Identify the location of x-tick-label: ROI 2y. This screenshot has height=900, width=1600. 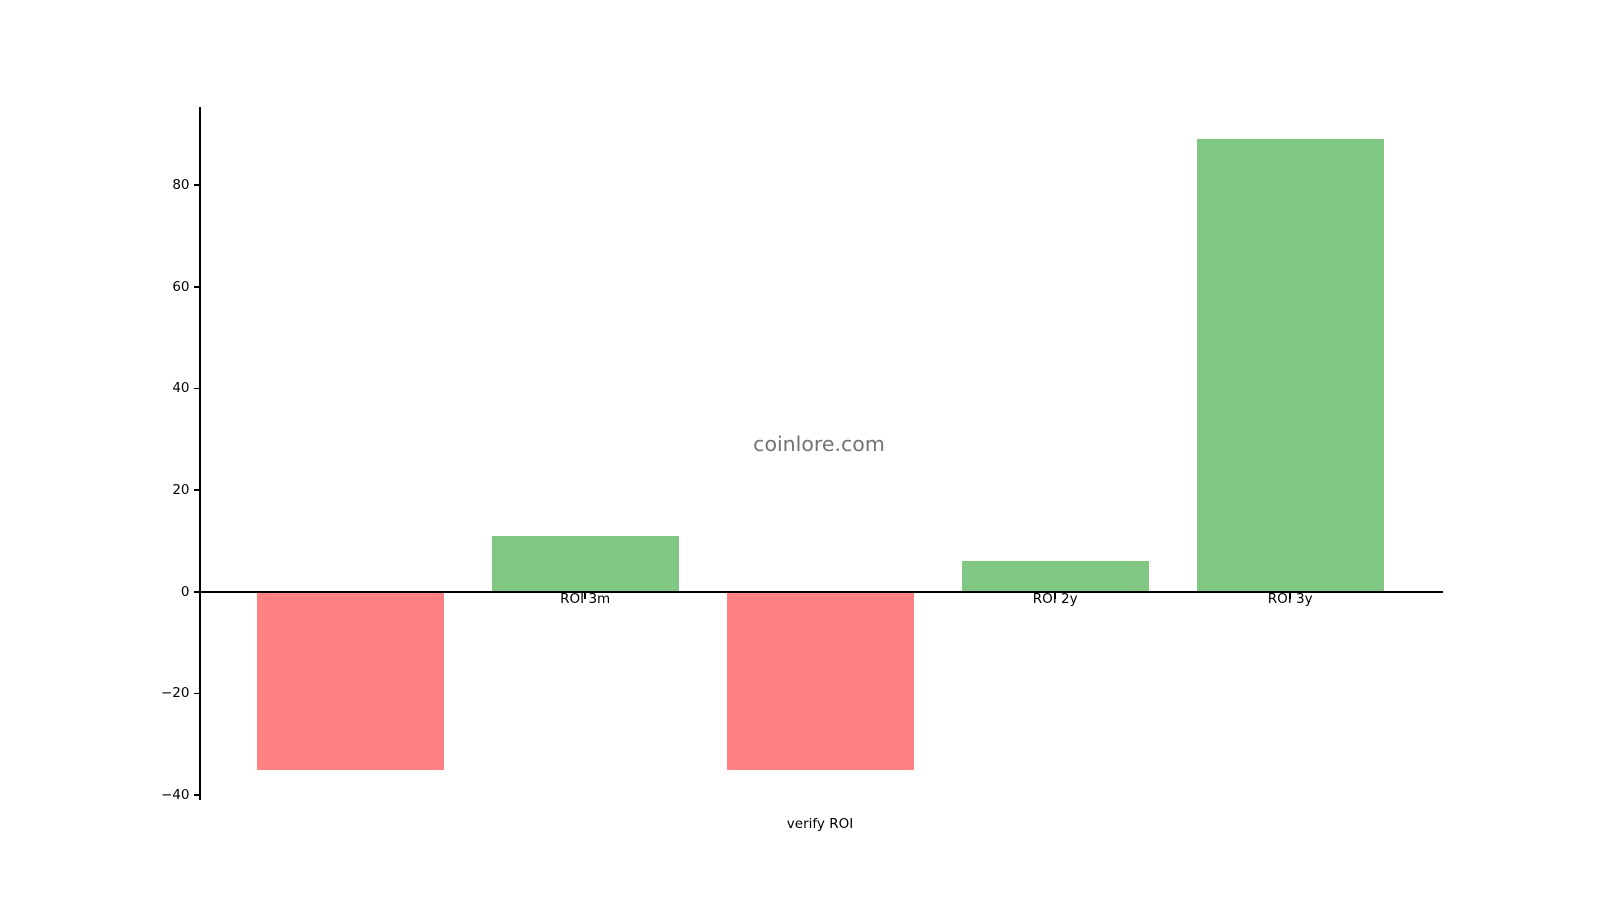
(1055, 598).